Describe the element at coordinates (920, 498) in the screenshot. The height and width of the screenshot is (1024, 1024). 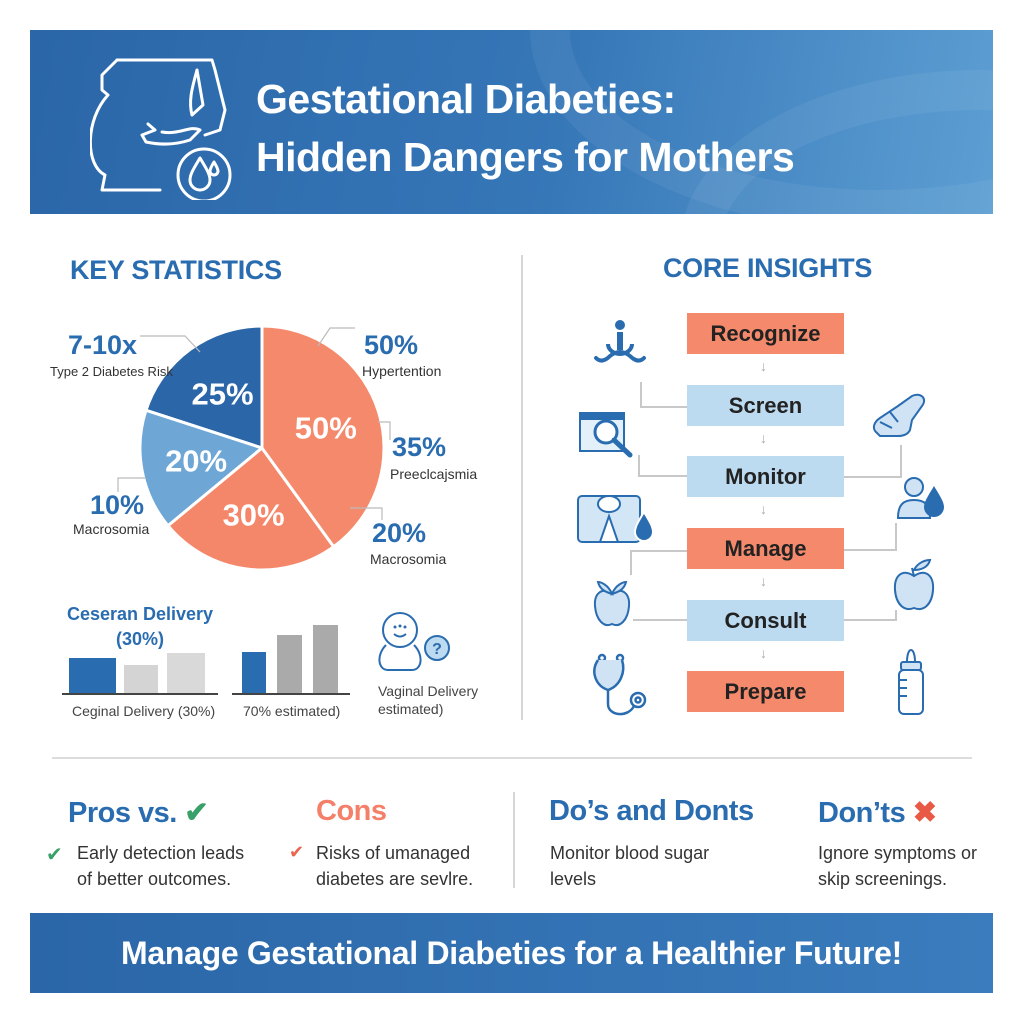
I see `person-drop-icon` at that location.